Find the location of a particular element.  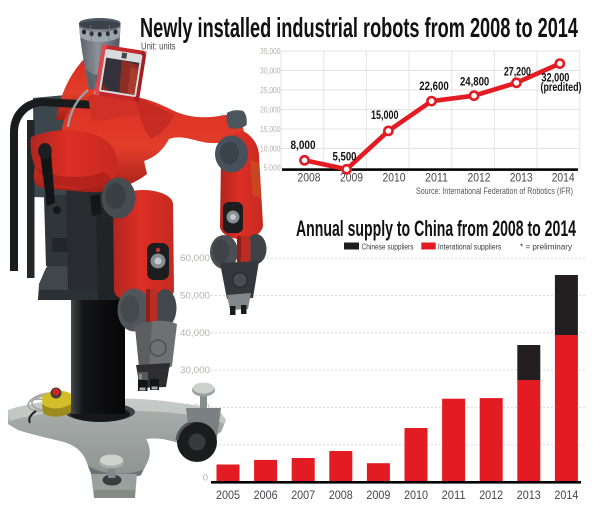

svg-text: 2007 is located at coordinates (303, 495).